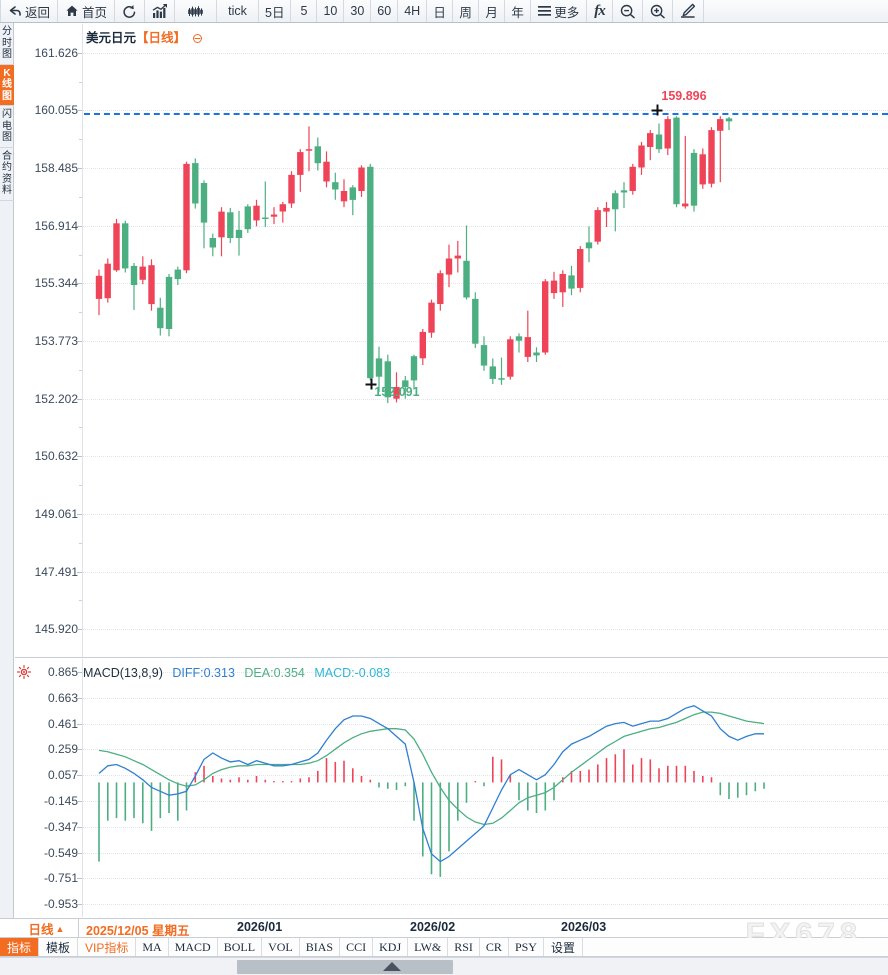 The image size is (888, 975). What do you see at coordinates (526, 947) in the screenshot?
I see `tab-psy: PSY` at bounding box center [526, 947].